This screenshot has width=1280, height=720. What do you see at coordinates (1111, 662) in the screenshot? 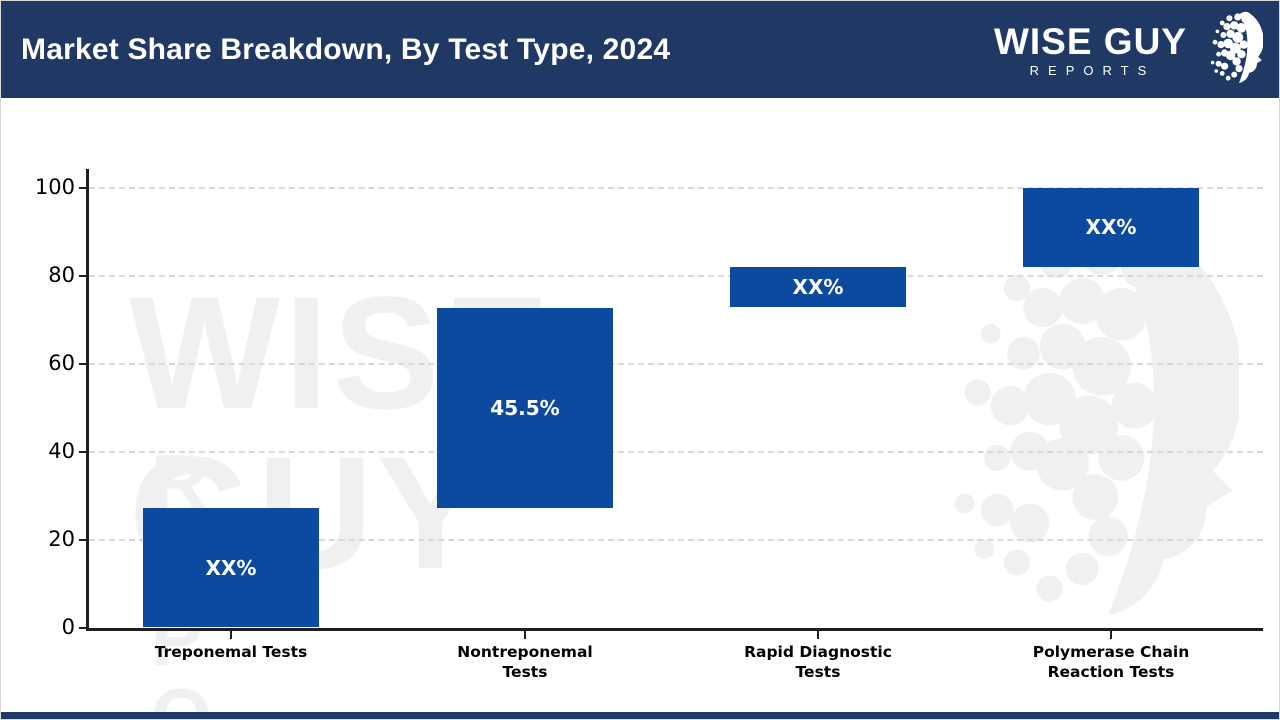
I see `x-axis-category-label: Polymerase Chain Reaction Tests` at bounding box center [1111, 662].